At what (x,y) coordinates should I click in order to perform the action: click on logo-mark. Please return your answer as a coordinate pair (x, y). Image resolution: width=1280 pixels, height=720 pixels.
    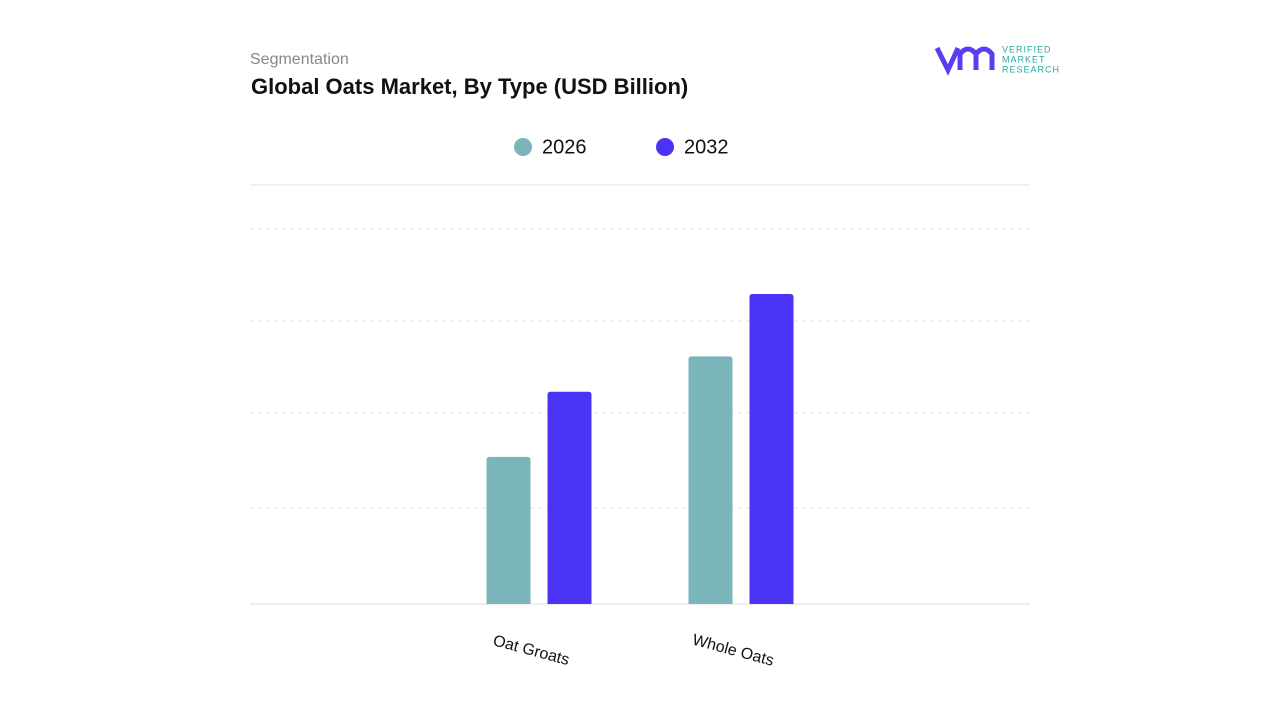
    Looking at the image, I should click on (964, 61).